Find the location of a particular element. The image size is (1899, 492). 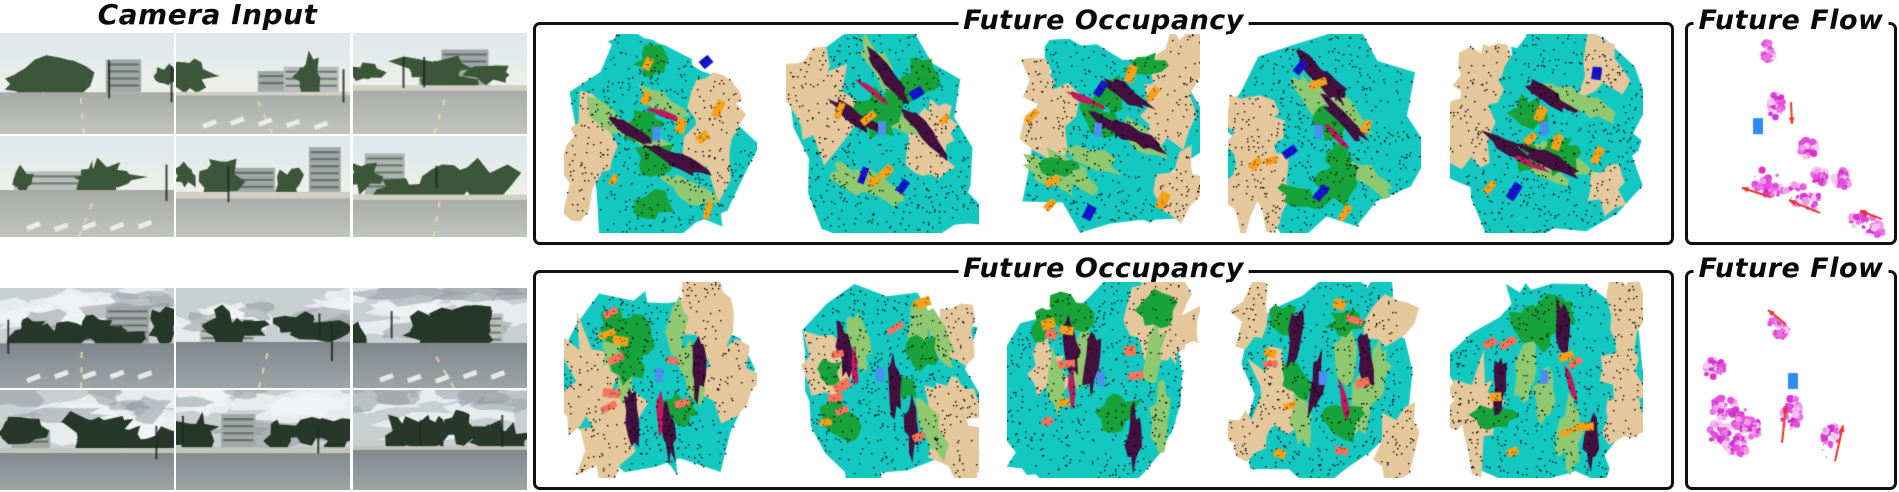

future-flow-box-row1: Future Flow is located at coordinates (1791, 125).